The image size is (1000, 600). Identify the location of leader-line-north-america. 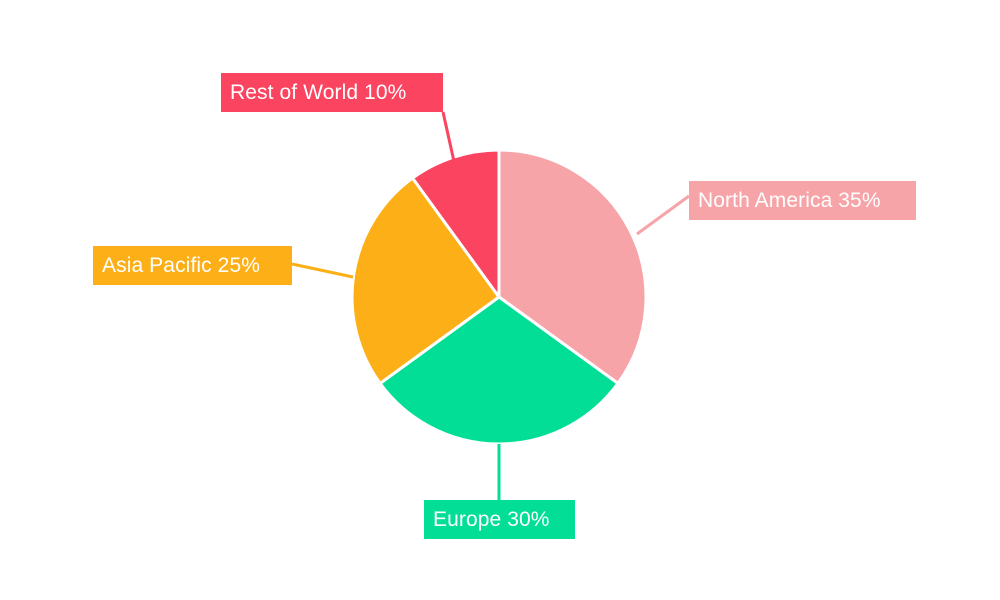
(663, 215).